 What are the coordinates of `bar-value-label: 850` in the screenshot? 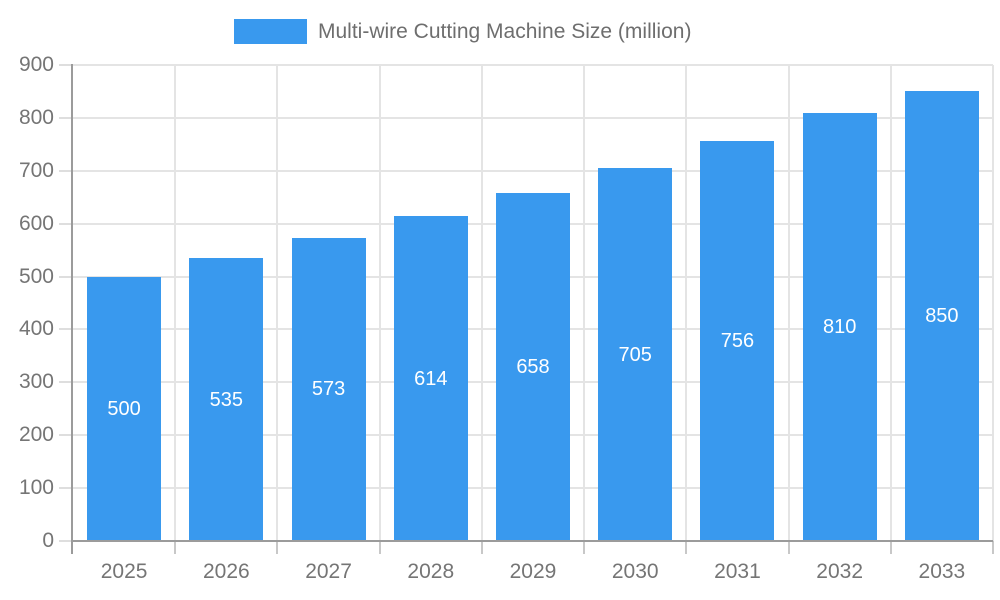 It's located at (942, 316).